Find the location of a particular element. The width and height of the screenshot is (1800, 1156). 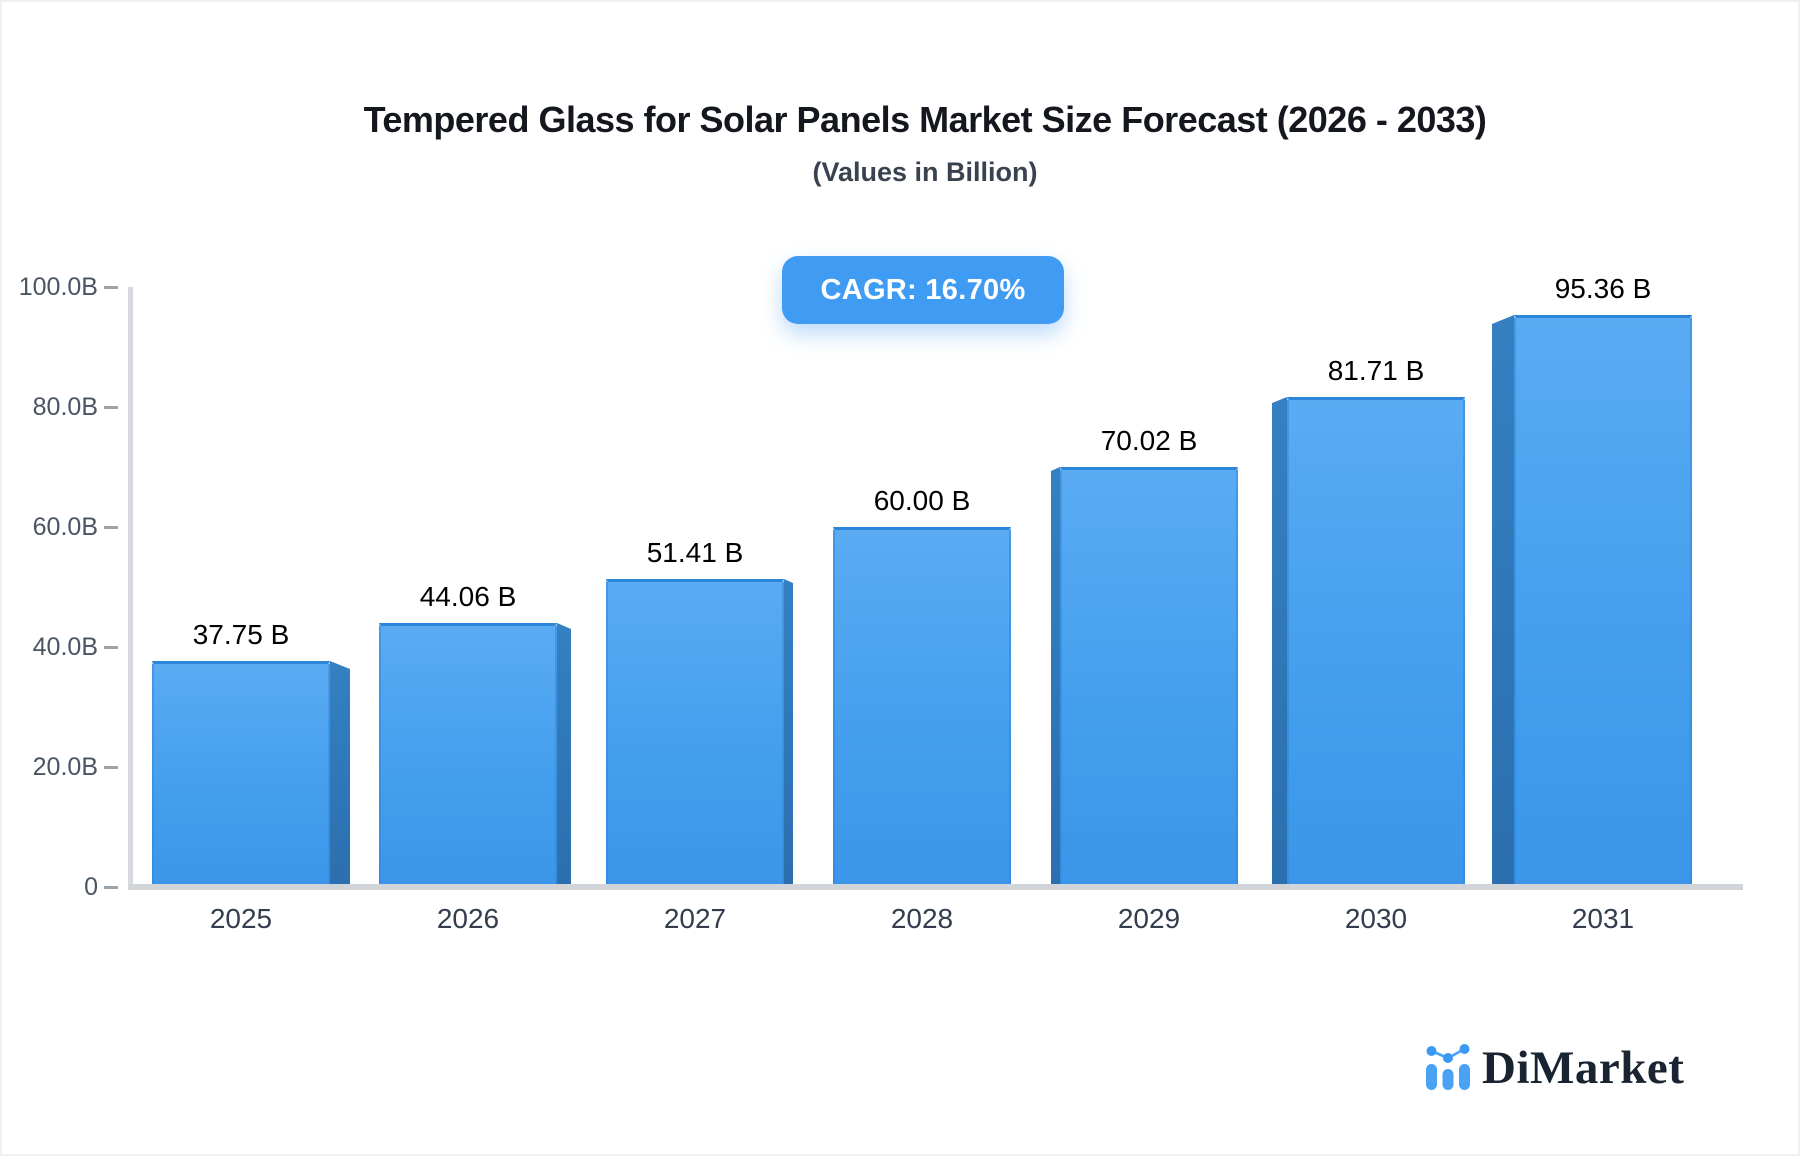

y-tick-label: 80.0B is located at coordinates (65, 407).